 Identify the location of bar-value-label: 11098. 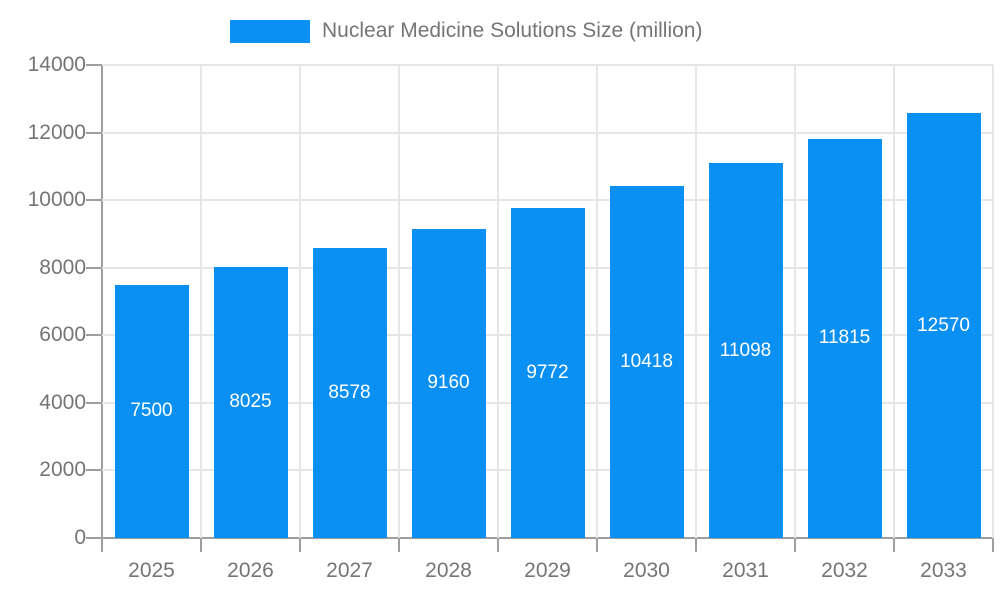
(745, 350).